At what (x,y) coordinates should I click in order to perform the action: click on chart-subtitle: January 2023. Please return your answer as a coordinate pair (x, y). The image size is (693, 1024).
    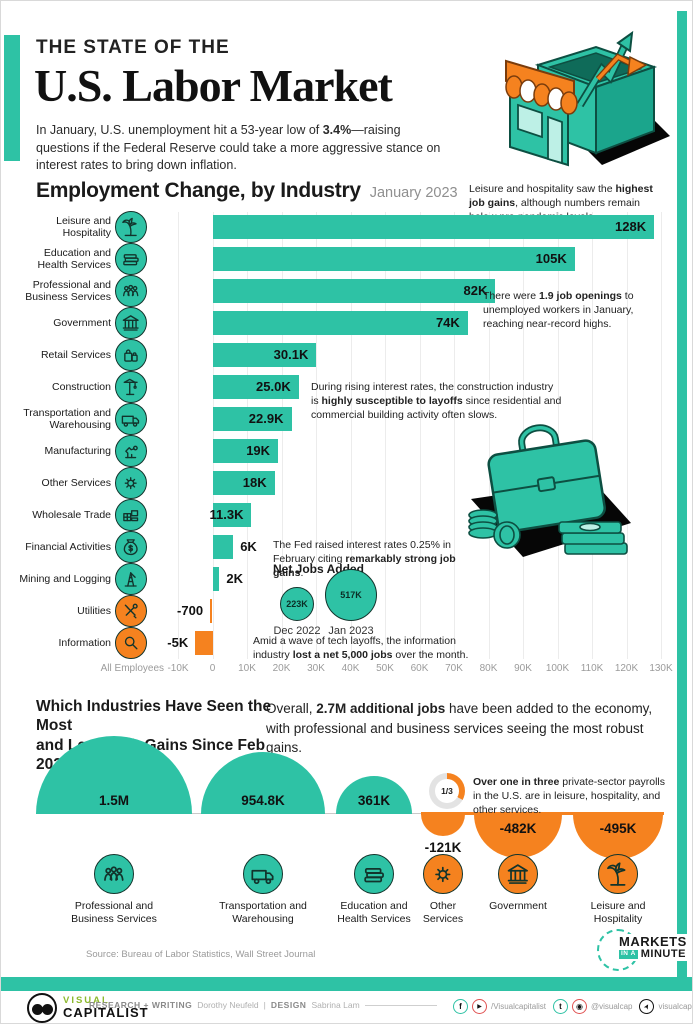
    Looking at the image, I should click on (413, 193).